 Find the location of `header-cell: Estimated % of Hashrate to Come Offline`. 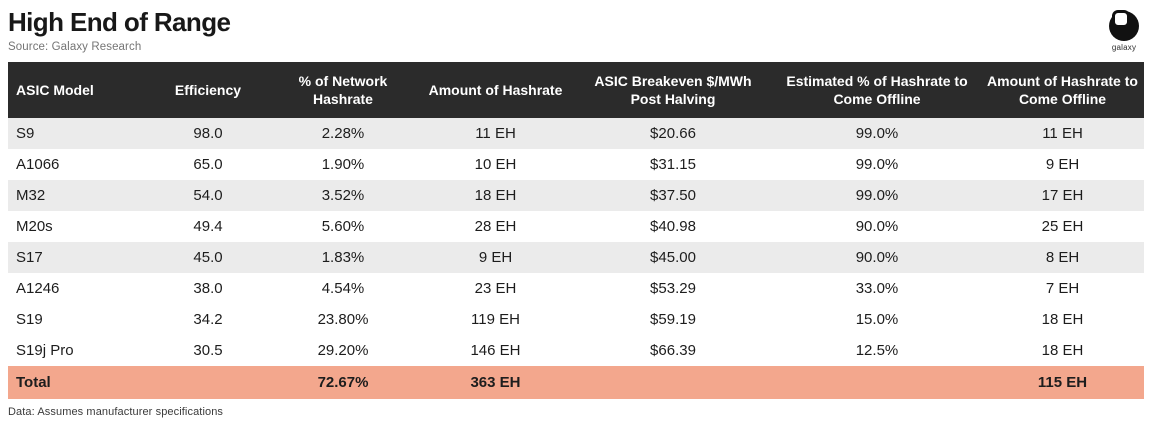

header-cell: Estimated % of Hashrate to Come Offline is located at coordinates (877, 90).